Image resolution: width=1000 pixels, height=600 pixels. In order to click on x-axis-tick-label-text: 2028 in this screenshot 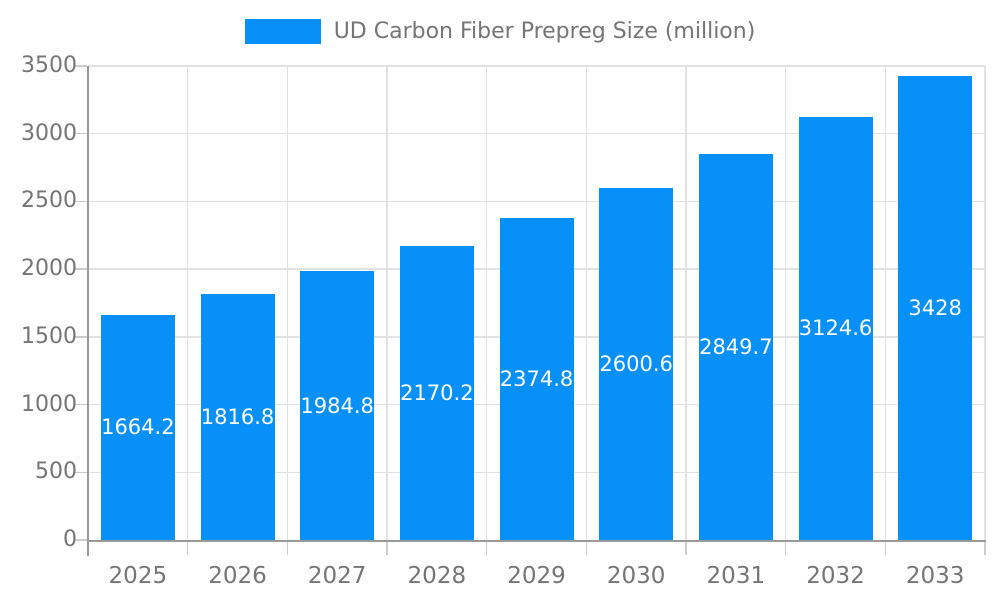, I will do `click(437, 576)`.